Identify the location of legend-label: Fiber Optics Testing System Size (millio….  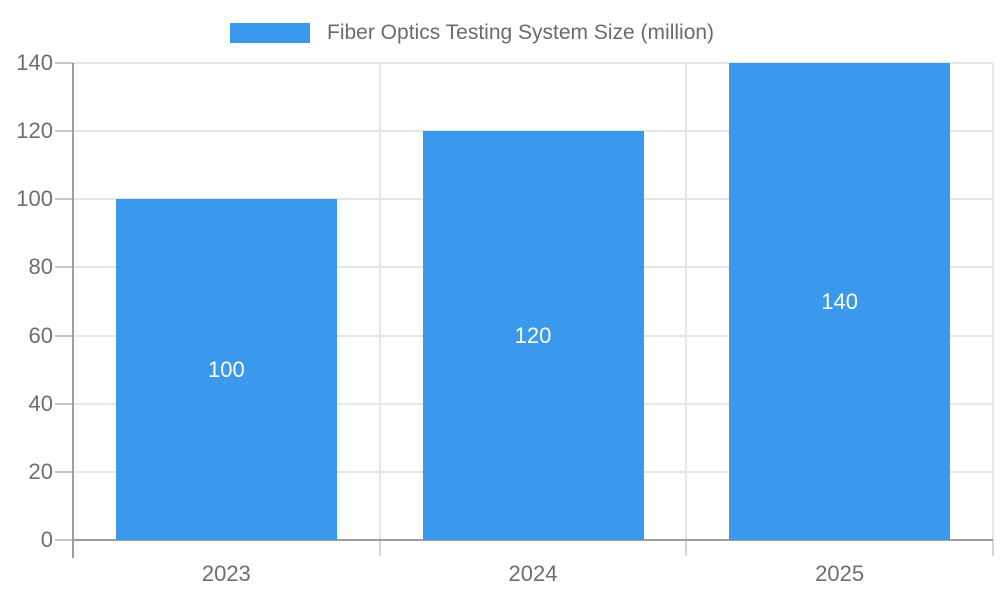
(521, 32).